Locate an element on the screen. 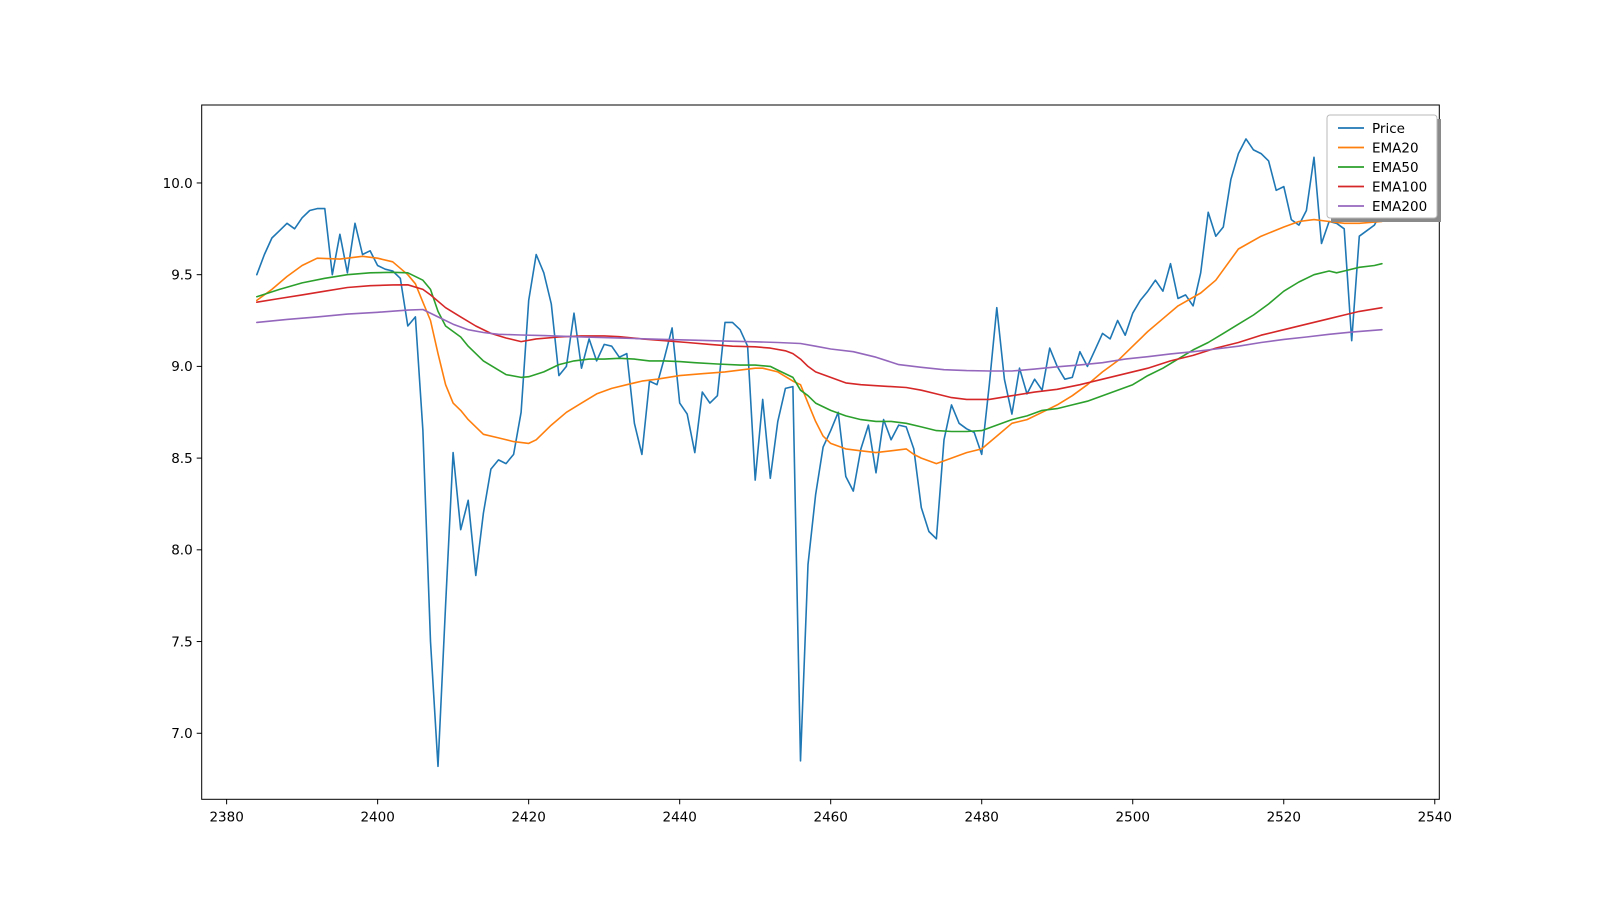 This screenshot has width=1600, height=900. legend-label-ema100: EMA100 is located at coordinates (1399, 187).